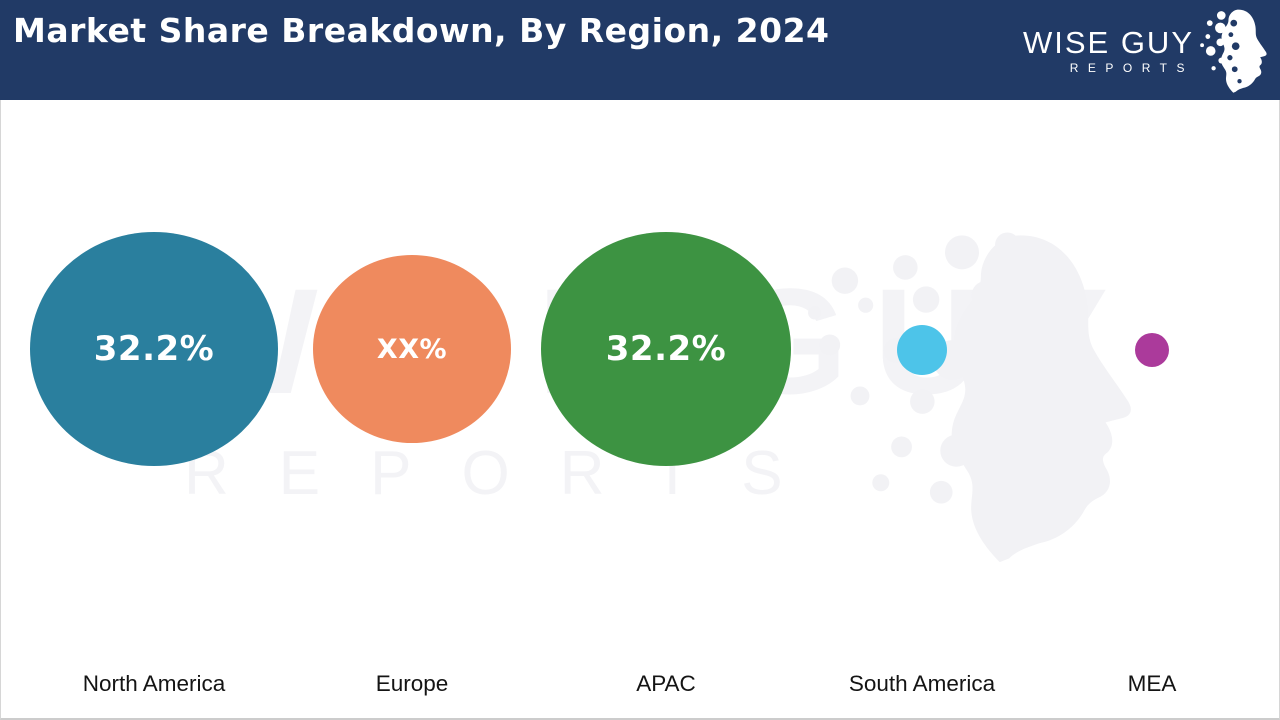  What do you see at coordinates (1108, 42) in the screenshot?
I see `brand-name: WISE GUY` at bounding box center [1108, 42].